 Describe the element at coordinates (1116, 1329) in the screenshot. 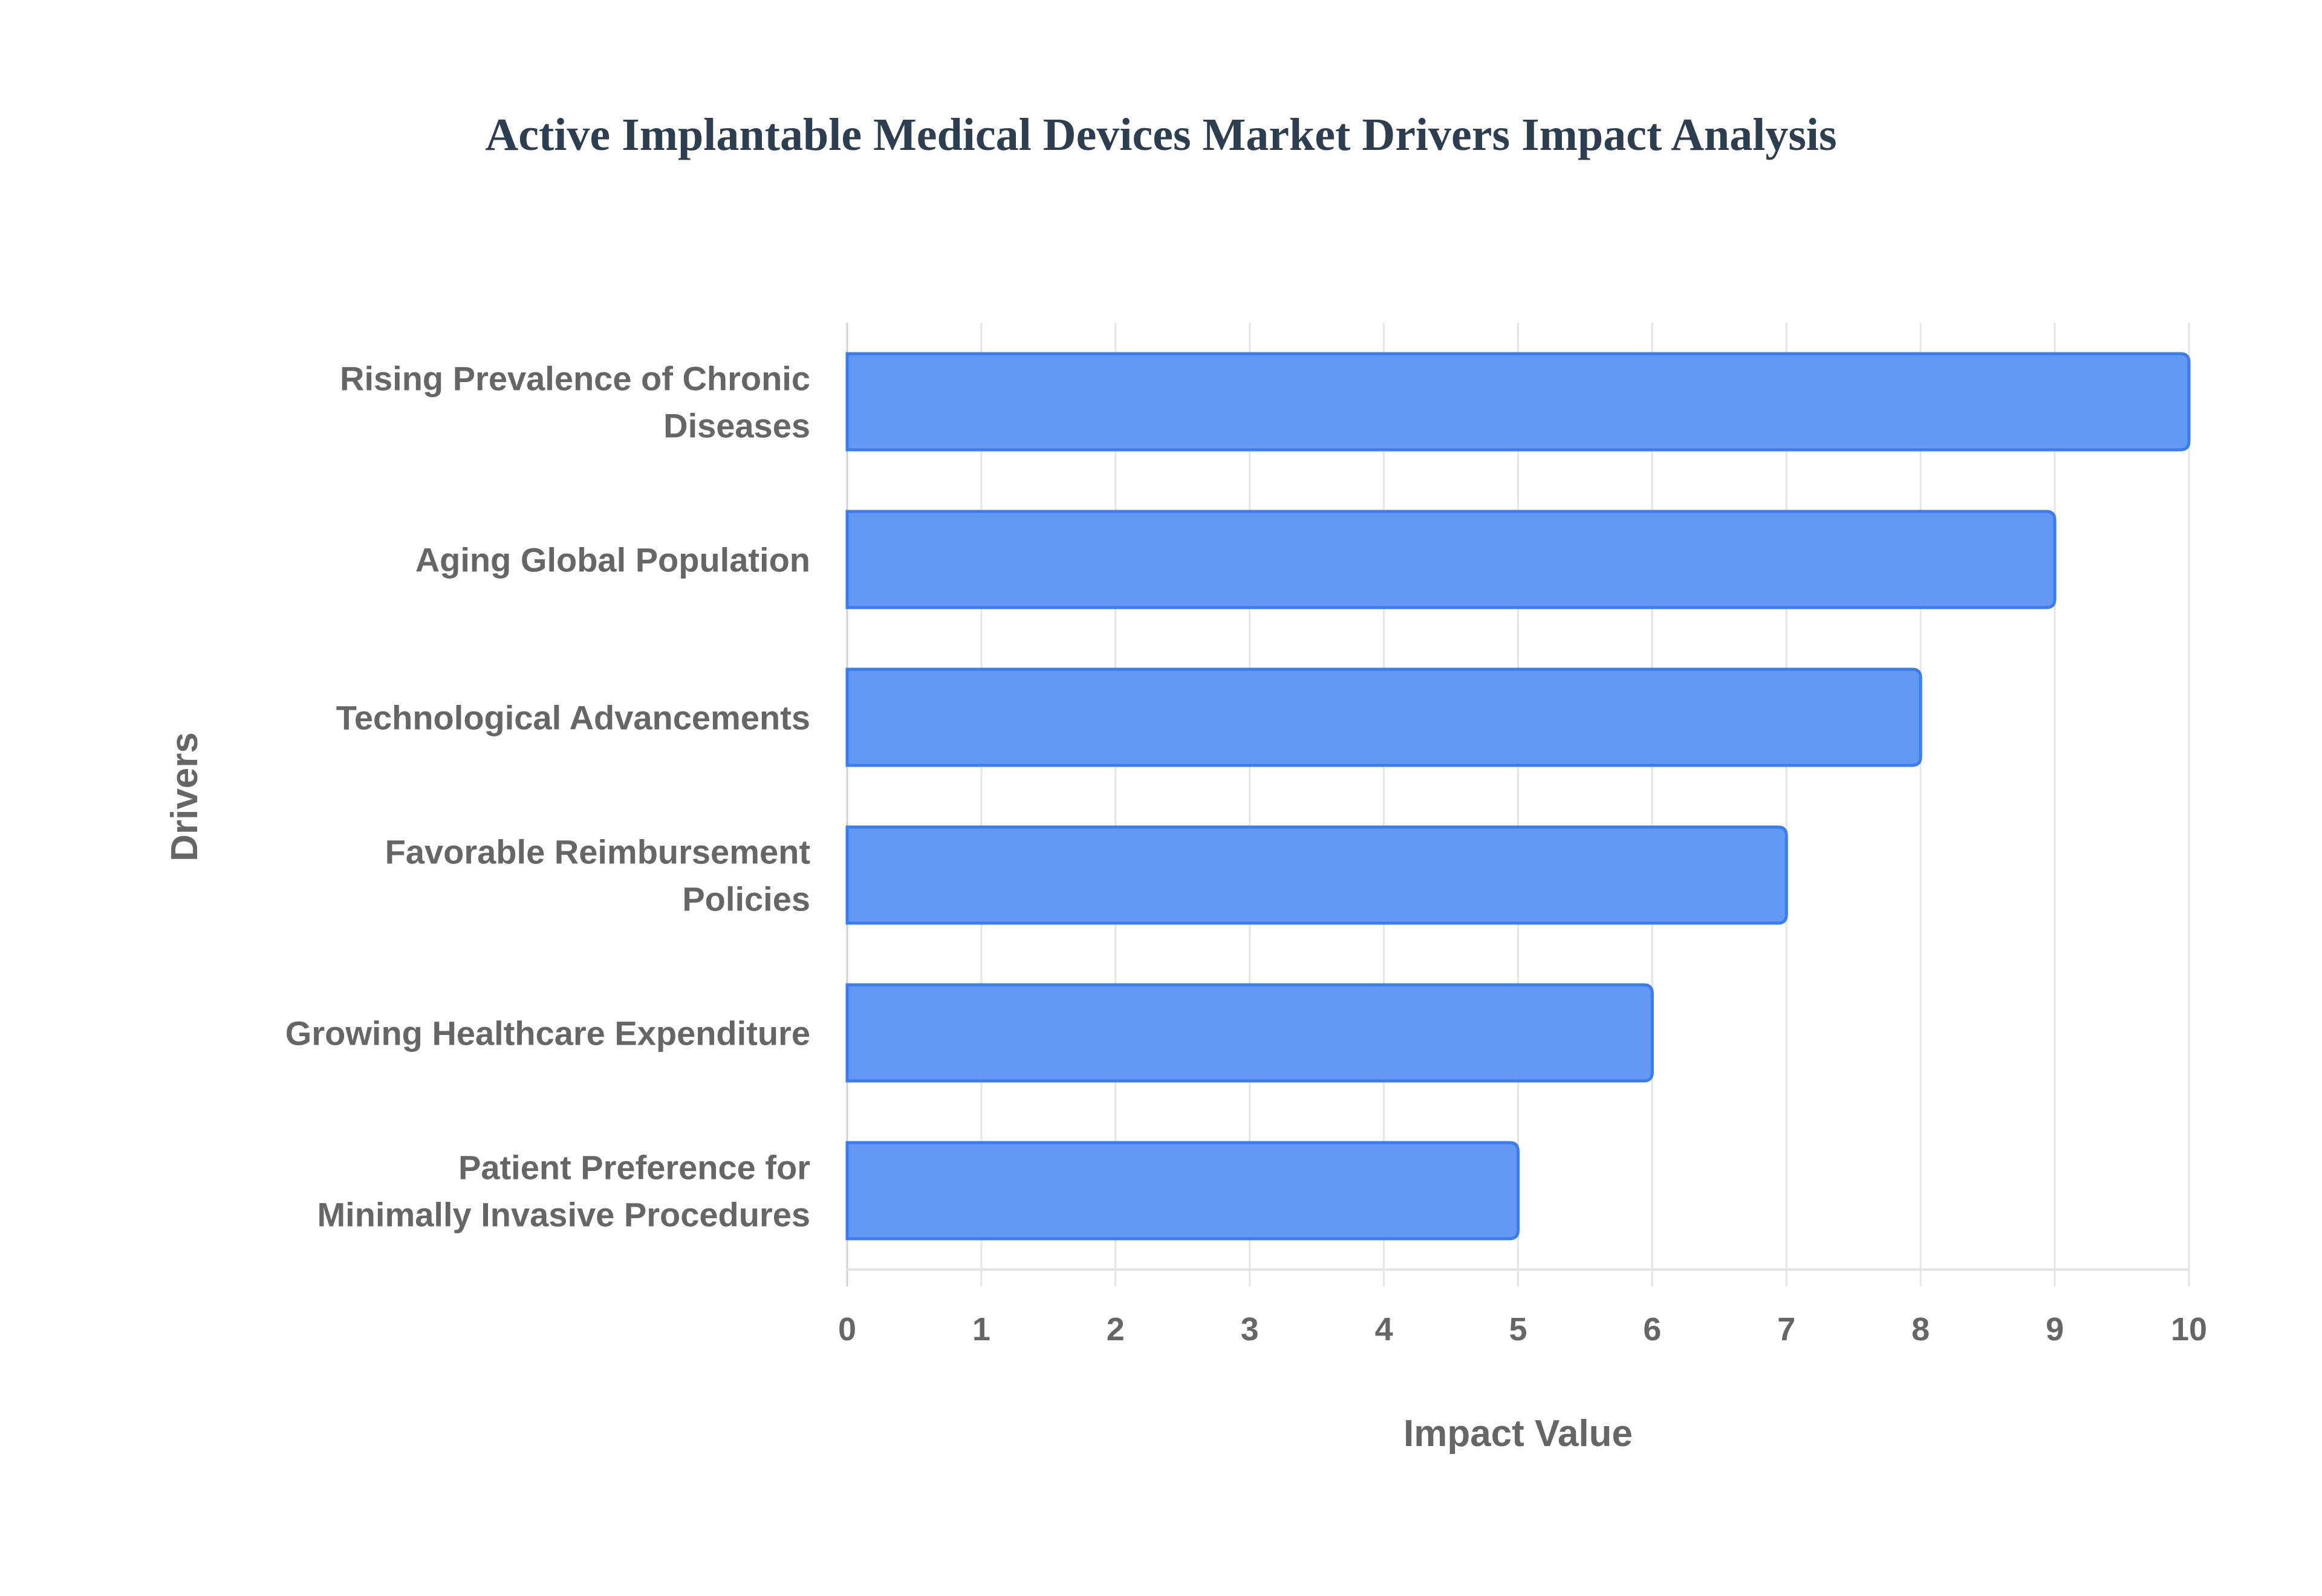

I see `x-tick-label: 2` at that location.